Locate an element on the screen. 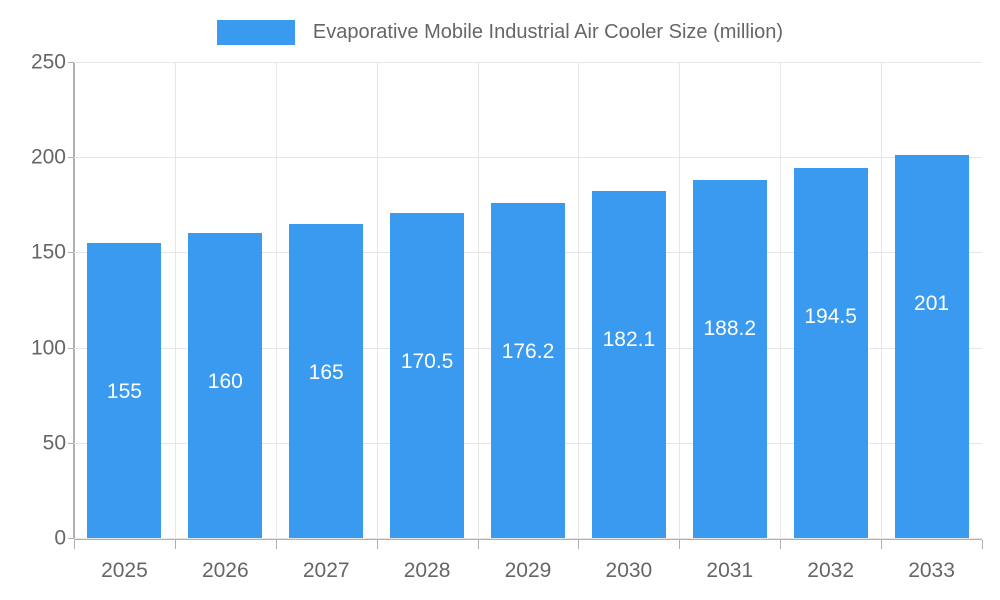 The image size is (1000, 600). y-axis-tick-label: 50 is located at coordinates (54, 443).